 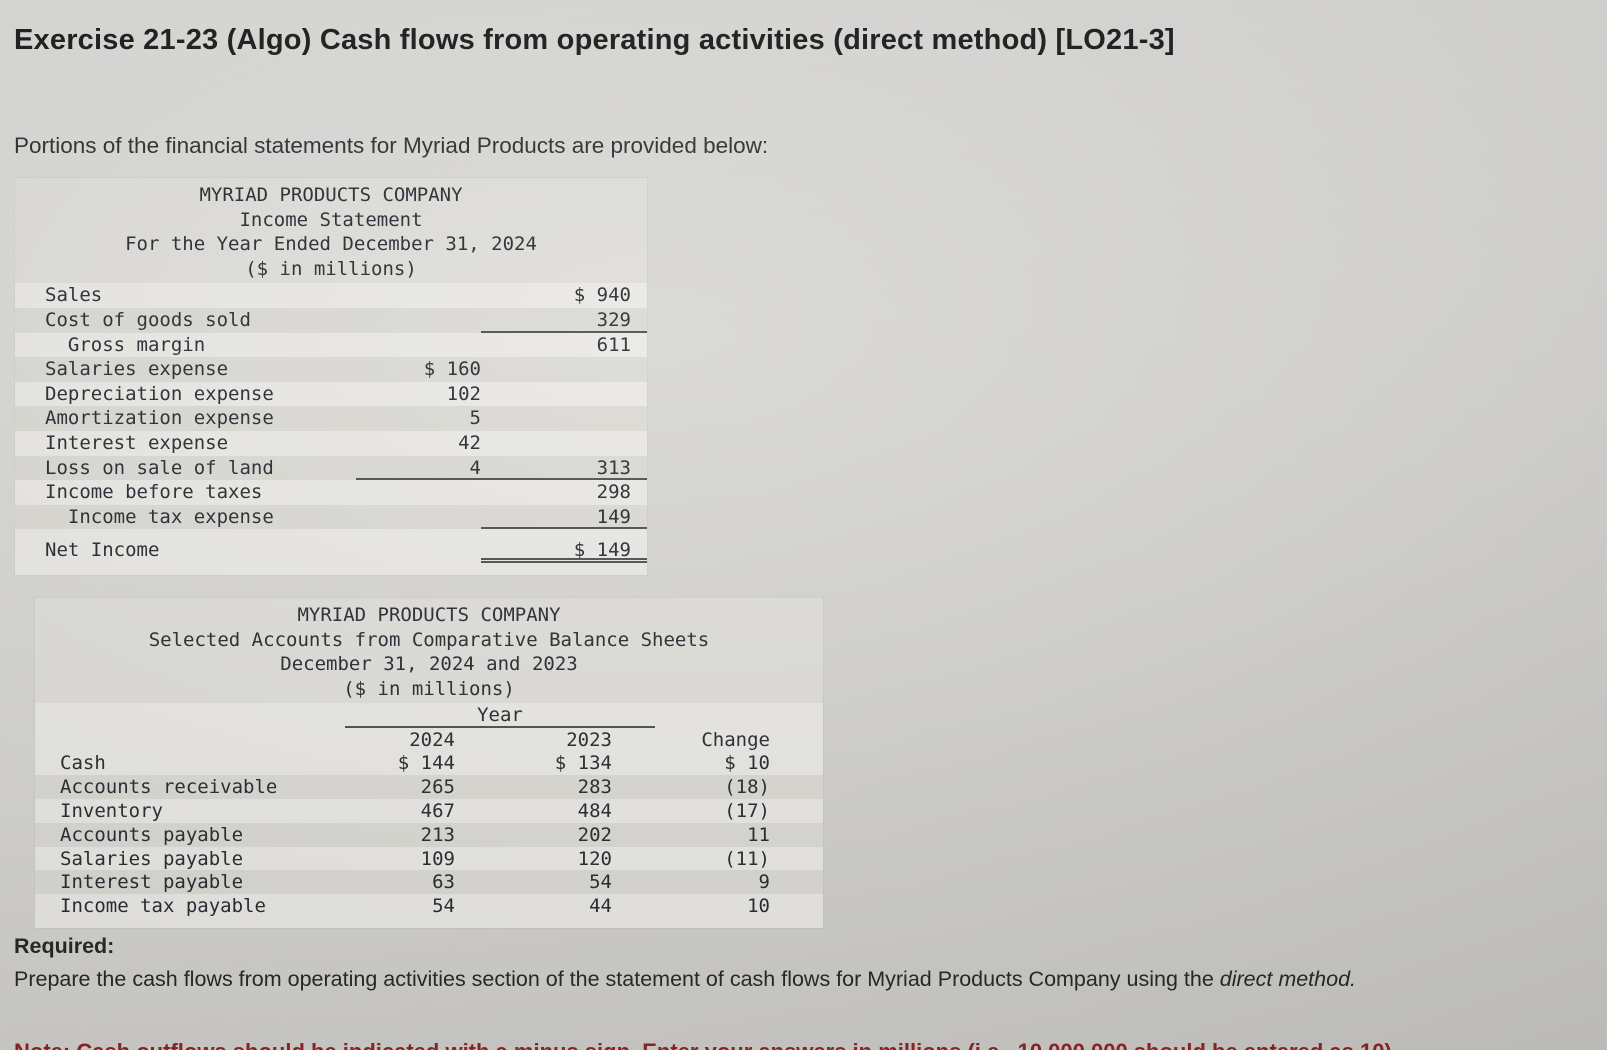 What do you see at coordinates (463, 393) in the screenshot?
I see `amount-col1: 102` at bounding box center [463, 393].